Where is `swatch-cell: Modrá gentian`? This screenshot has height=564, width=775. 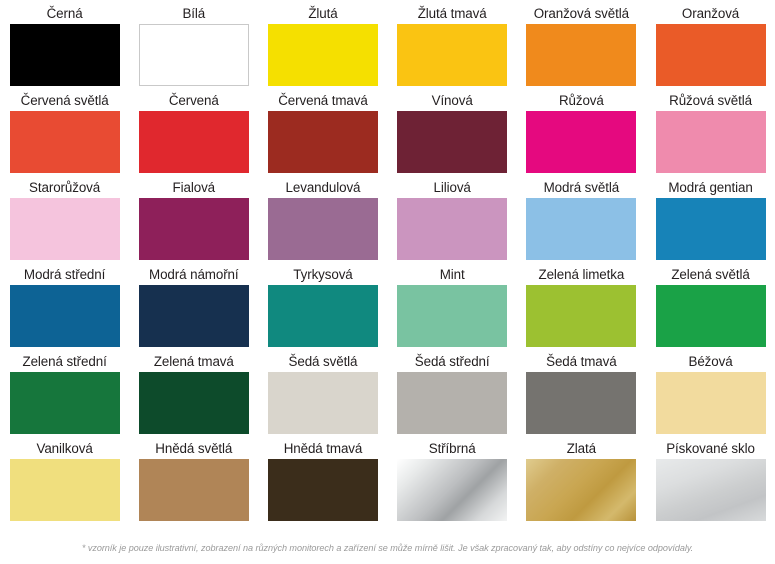
swatch-cell: Modrá gentian is located at coordinates (710, 221).